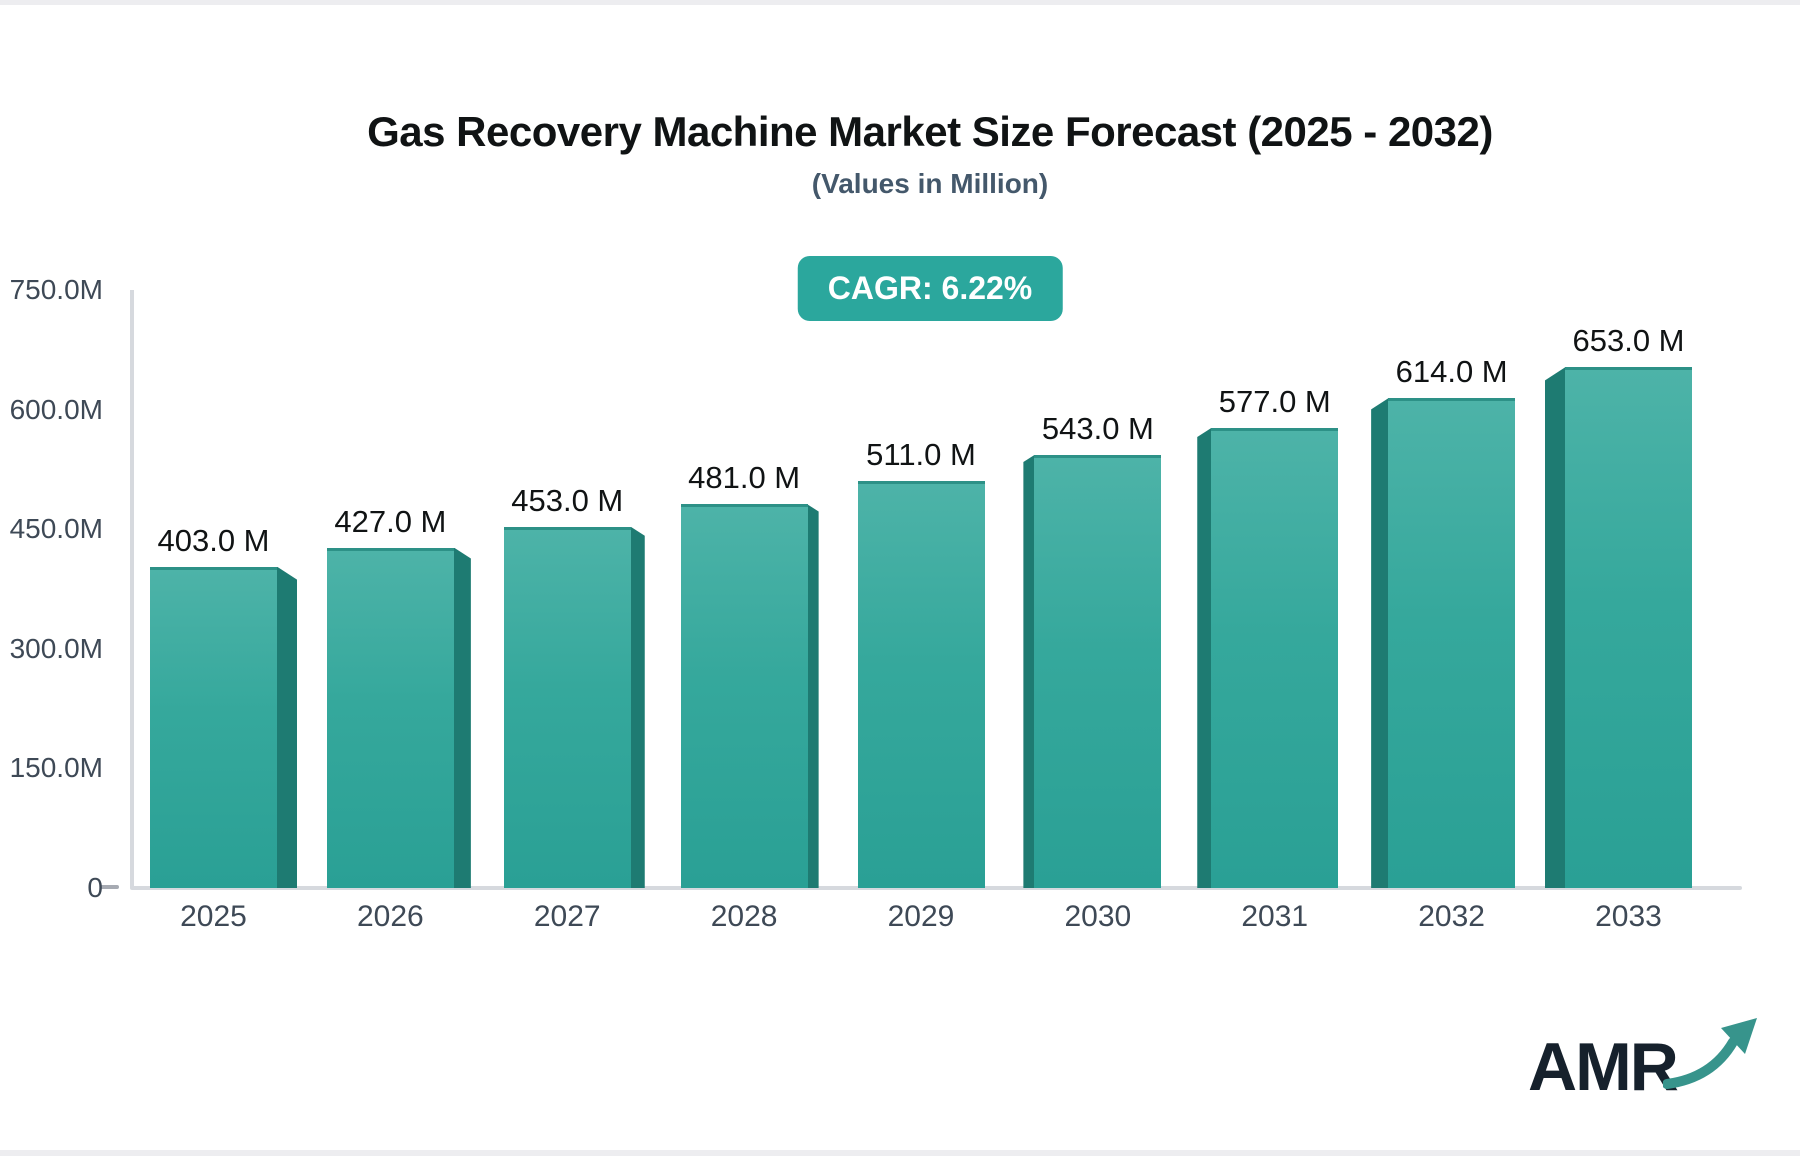 This screenshot has width=1800, height=1156. Describe the element at coordinates (56, 409) in the screenshot. I see `y-tick-label: 600.0M` at that location.